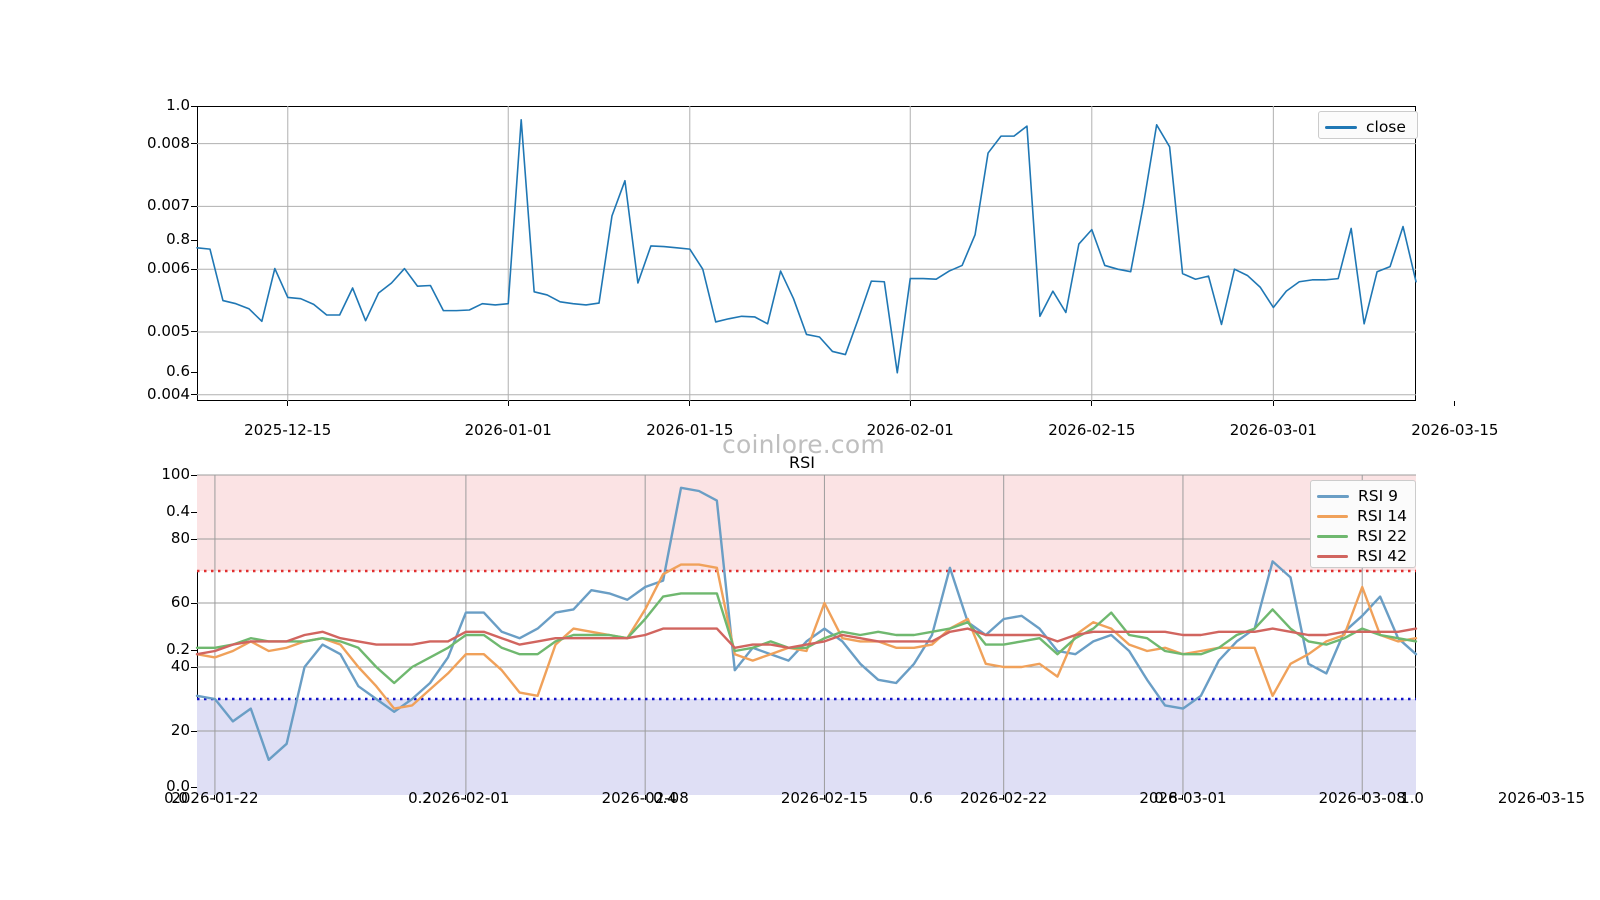 This screenshot has height=900, width=1600. What do you see at coordinates (665, 798) in the screenshot?
I see `rsi-x-overlay-tick-2: 0.4` at bounding box center [665, 798].